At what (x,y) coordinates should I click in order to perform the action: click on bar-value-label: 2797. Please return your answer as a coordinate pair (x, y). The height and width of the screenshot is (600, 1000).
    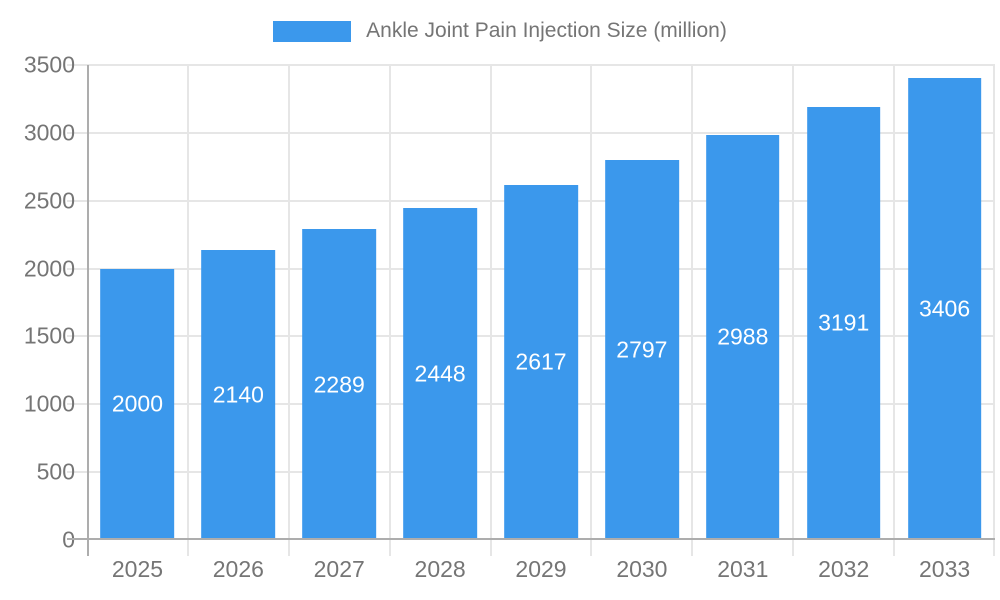
    Looking at the image, I should click on (642, 349).